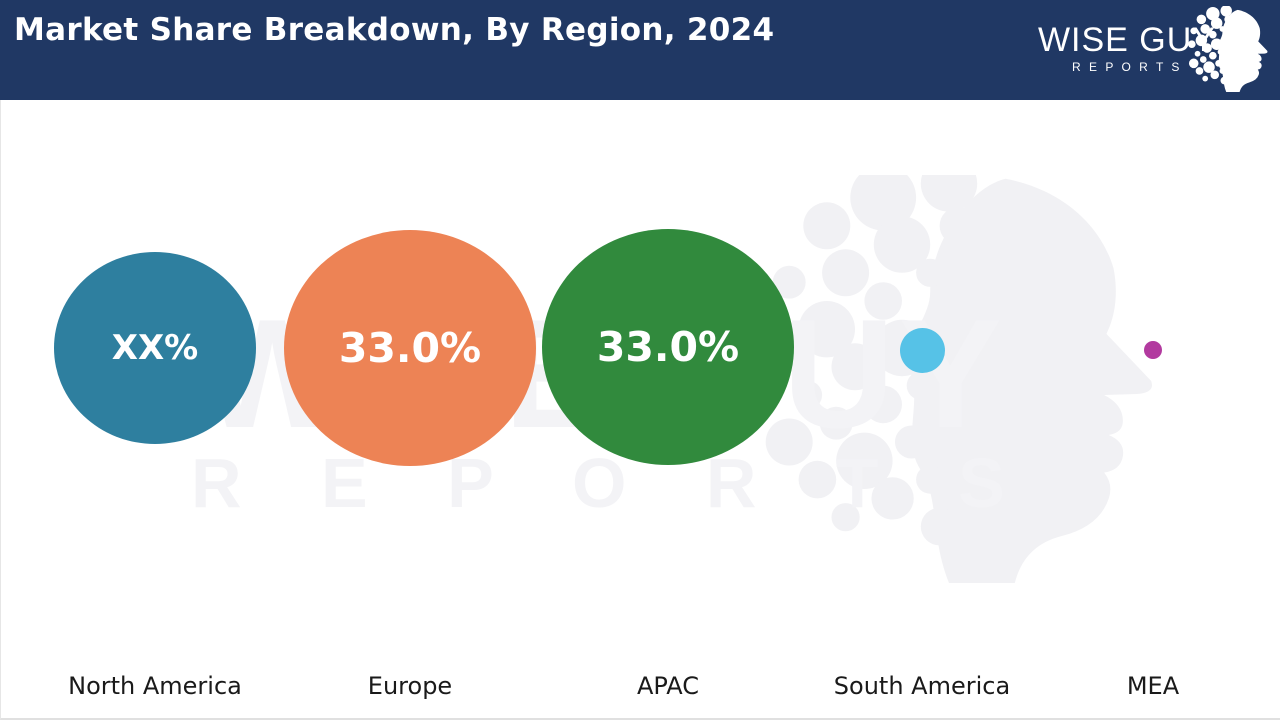 The width and height of the screenshot is (1280, 720). Describe the element at coordinates (922, 350) in the screenshot. I see `bubble-south-america` at that location.